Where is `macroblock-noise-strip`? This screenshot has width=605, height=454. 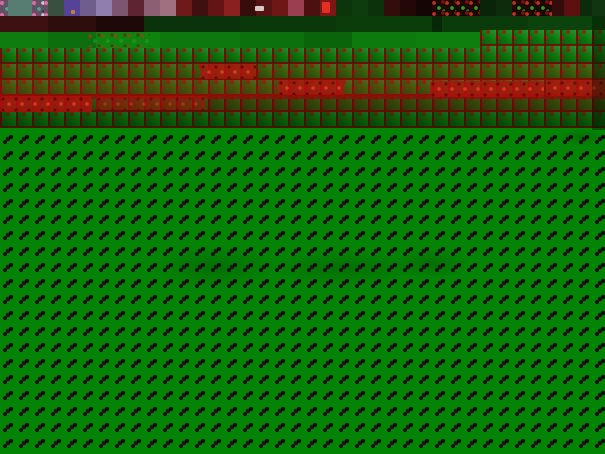 macroblock-noise-strip is located at coordinates (302, 8).